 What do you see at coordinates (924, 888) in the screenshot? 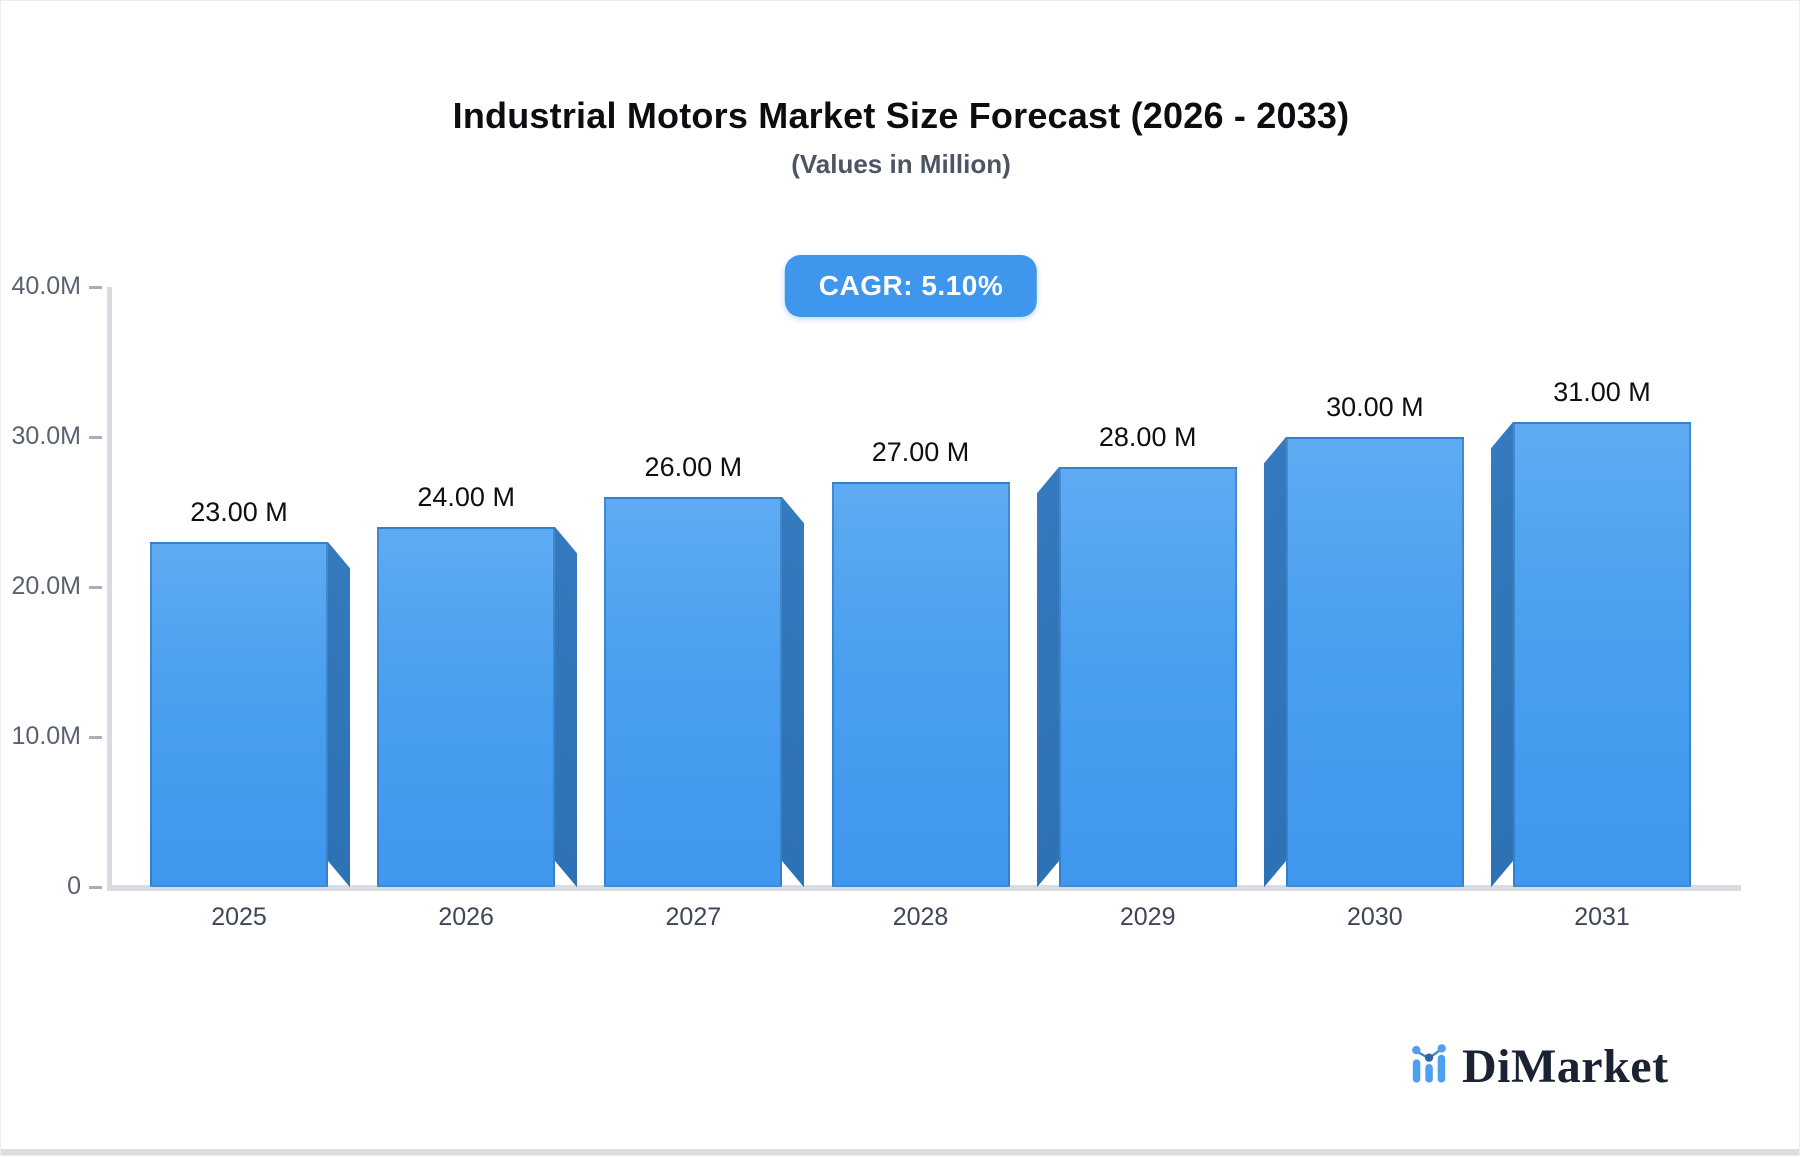
I see `x-axis-line` at bounding box center [924, 888].